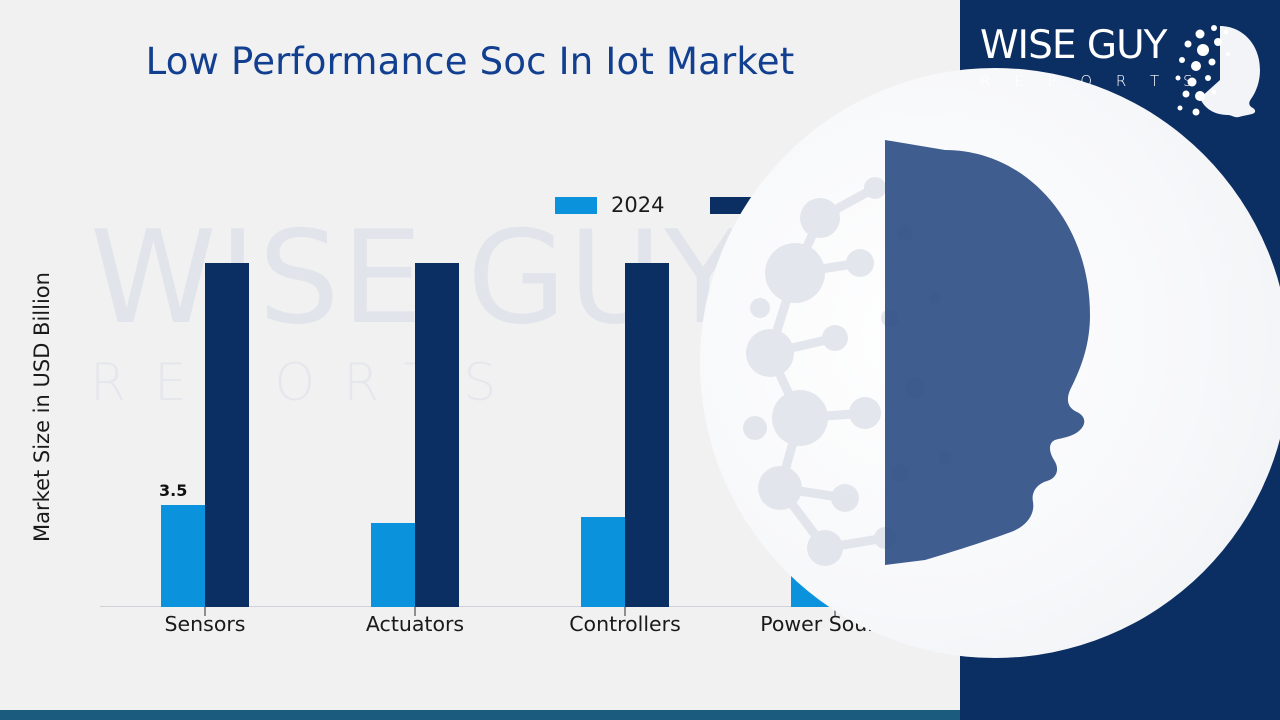  I want to click on legend-item-2024: 2024, so click(609, 205).